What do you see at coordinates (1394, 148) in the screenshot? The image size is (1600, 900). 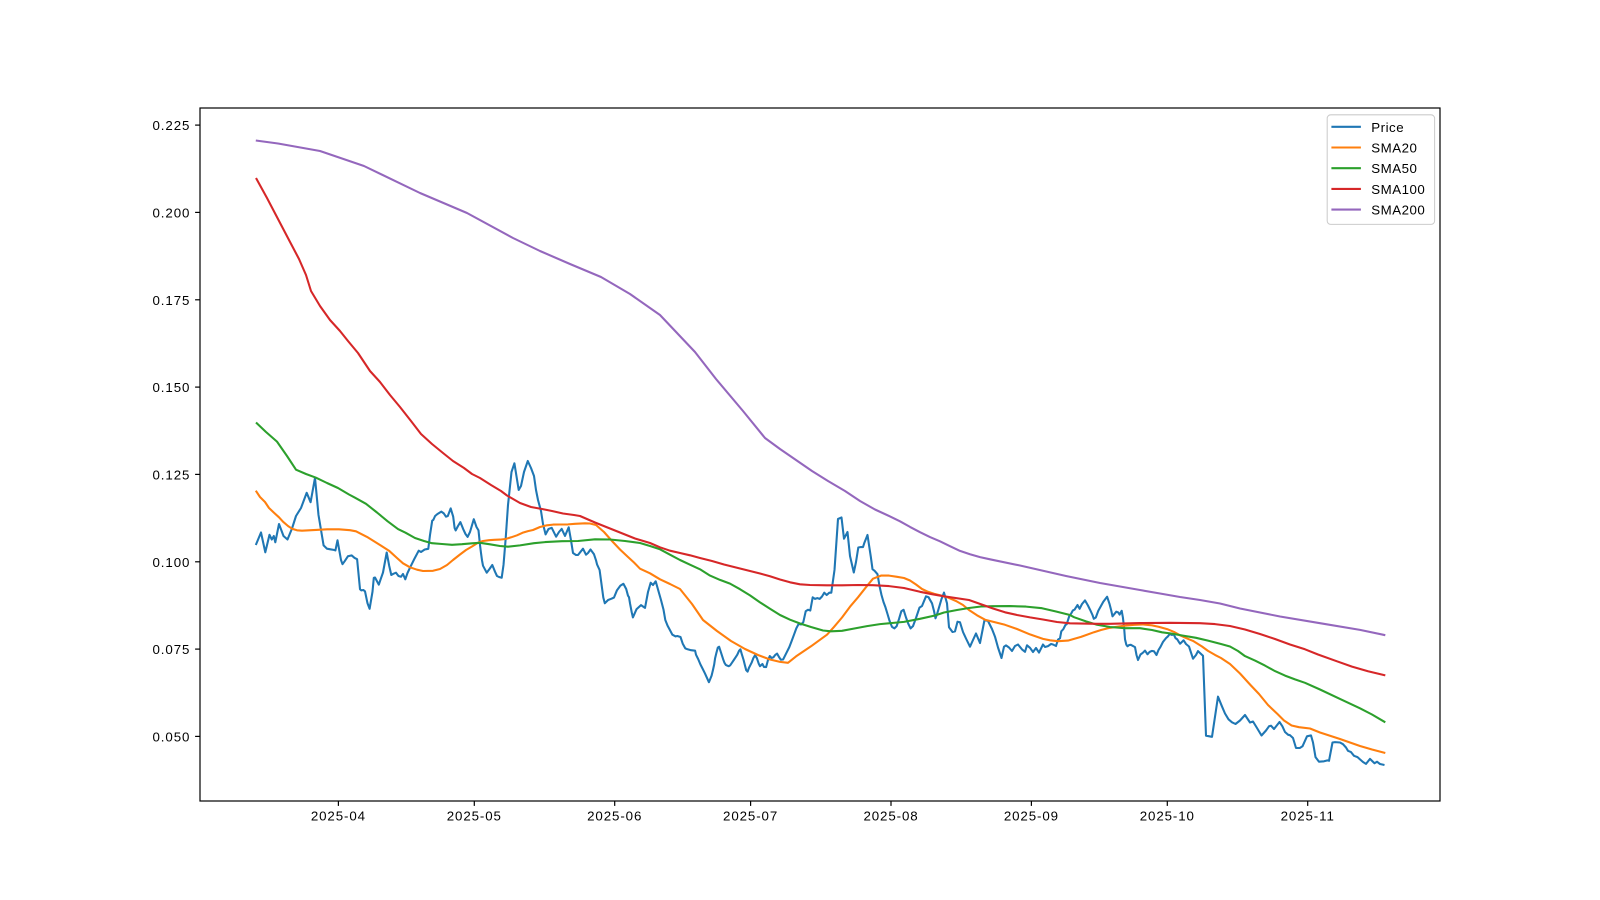 I see `svg-text: SMA20` at bounding box center [1394, 148].